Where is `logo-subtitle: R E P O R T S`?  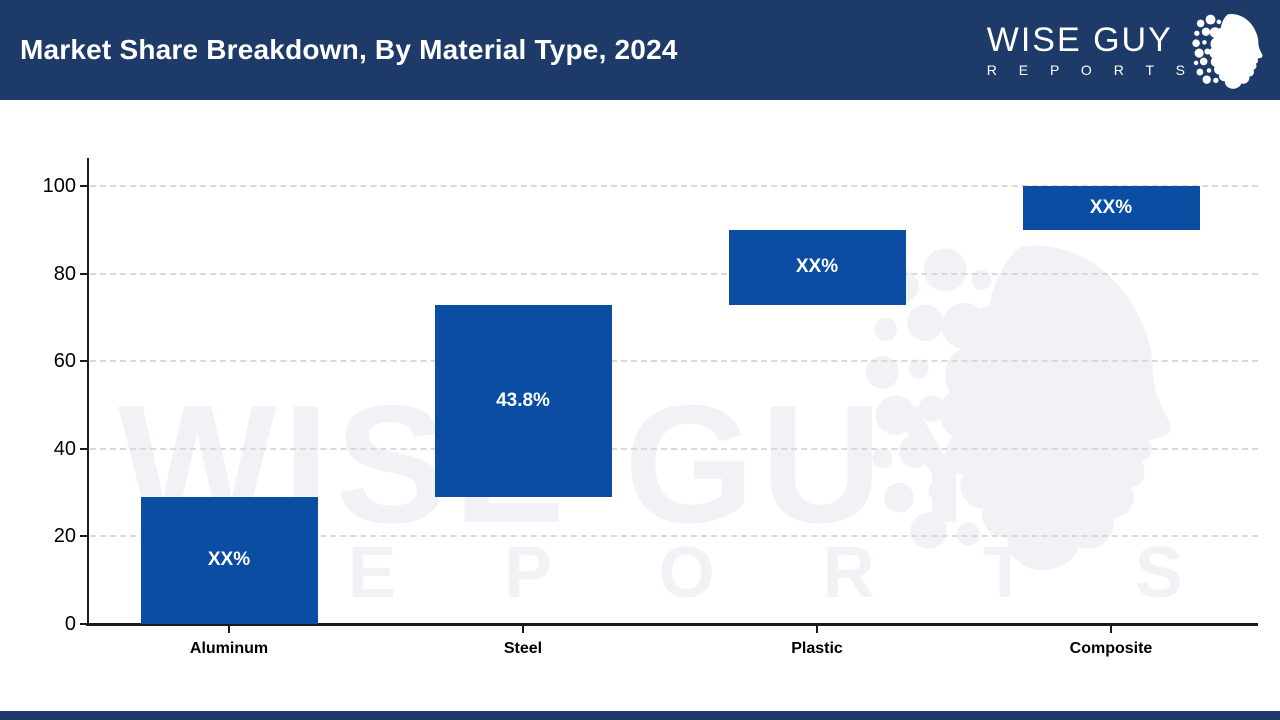
logo-subtitle: R E P O R T S is located at coordinates (1090, 70).